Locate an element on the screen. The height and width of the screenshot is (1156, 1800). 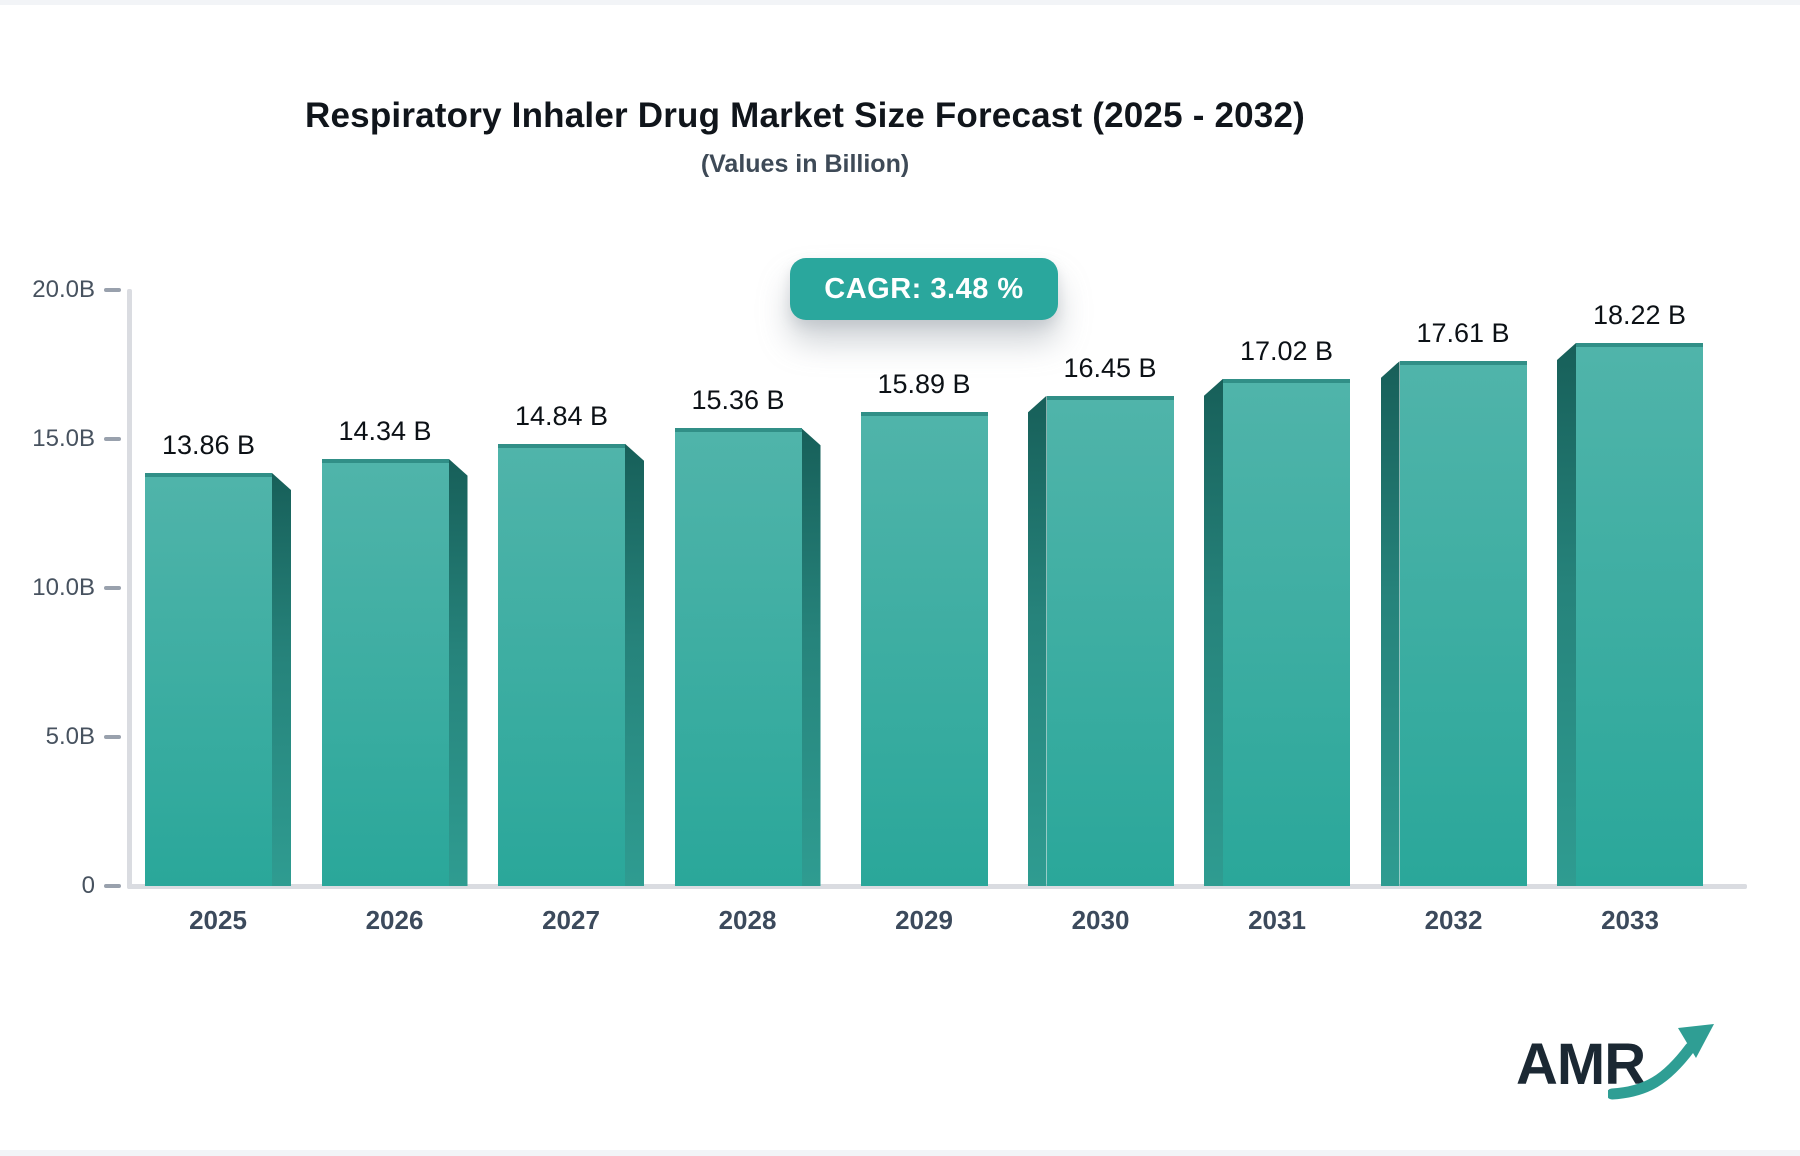
x-axis-label: 2031 is located at coordinates (1277, 920).